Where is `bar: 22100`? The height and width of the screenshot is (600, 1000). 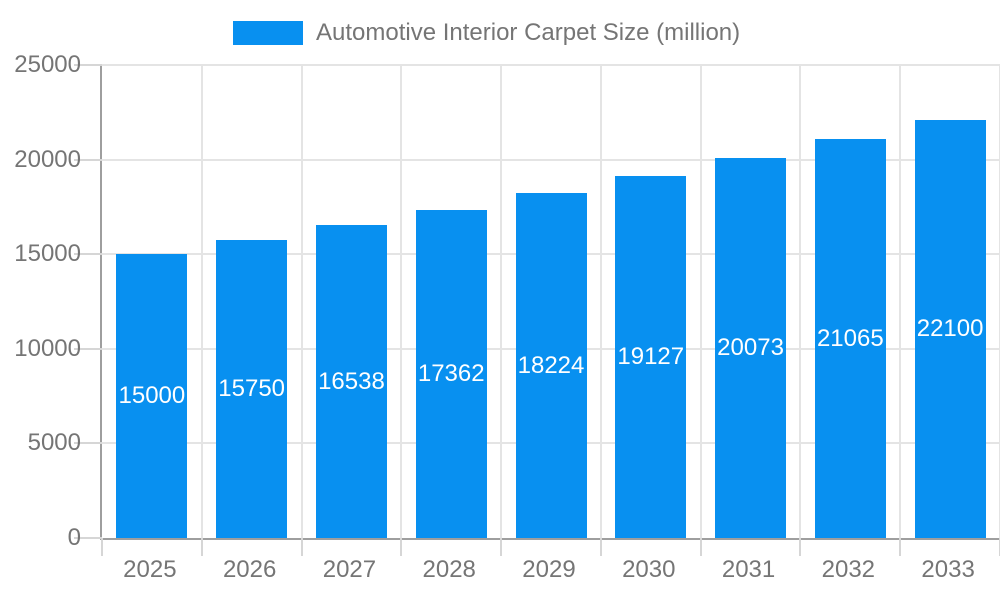 bar: 22100 is located at coordinates (950, 328).